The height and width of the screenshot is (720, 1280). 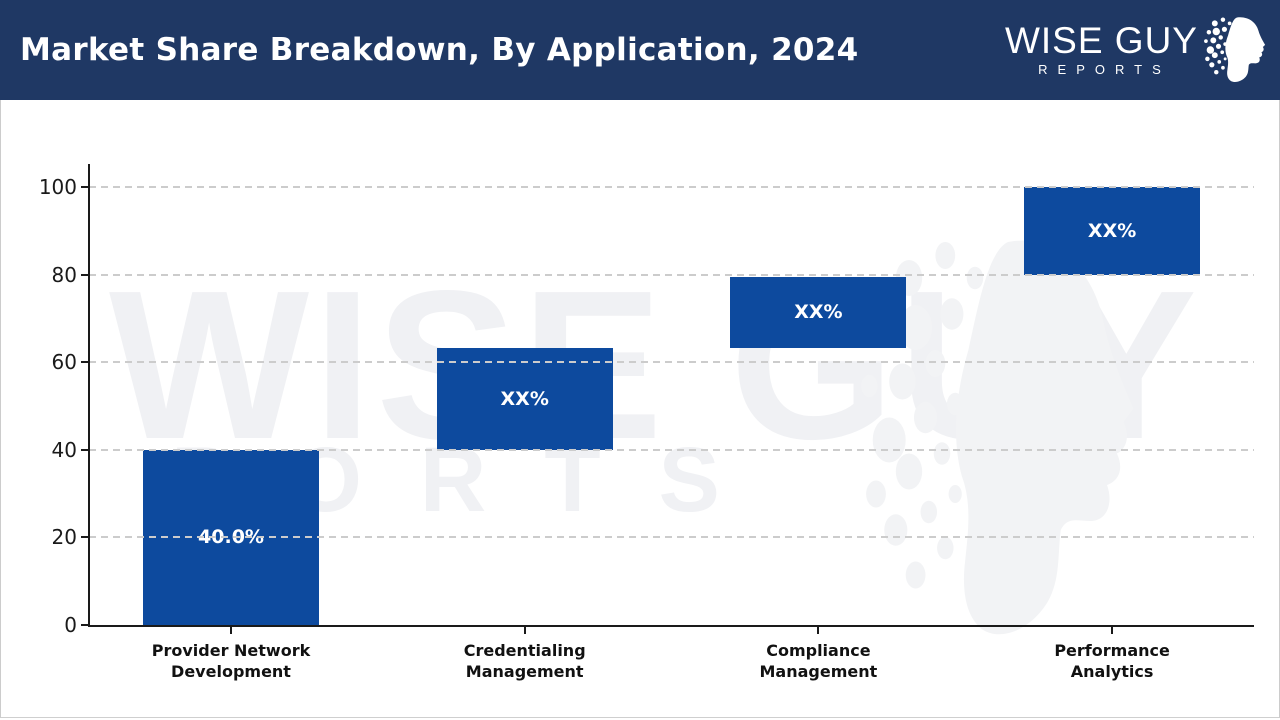 I want to click on y-tick-label: 100, so click(x=57, y=187).